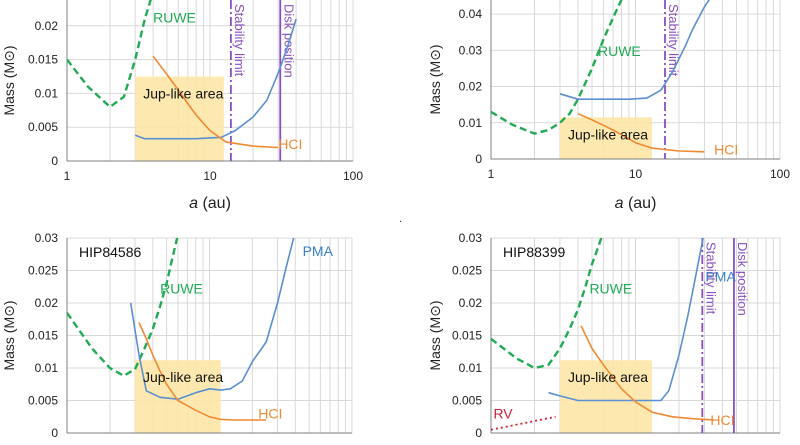  I want to click on vertical-line-label: Disk position, so click(742, 279).